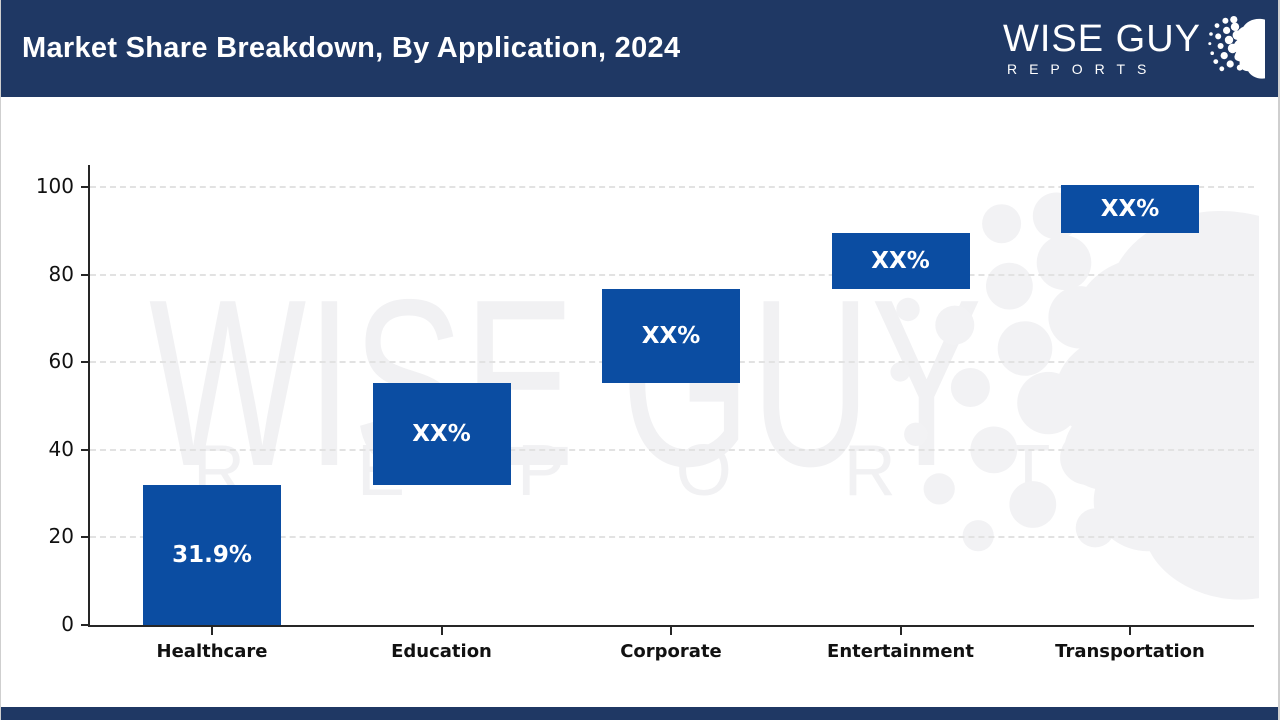 This screenshot has height=720, width=1280. Describe the element at coordinates (1130, 651) in the screenshot. I see `x-tick-label-transportation: Transportation` at that location.